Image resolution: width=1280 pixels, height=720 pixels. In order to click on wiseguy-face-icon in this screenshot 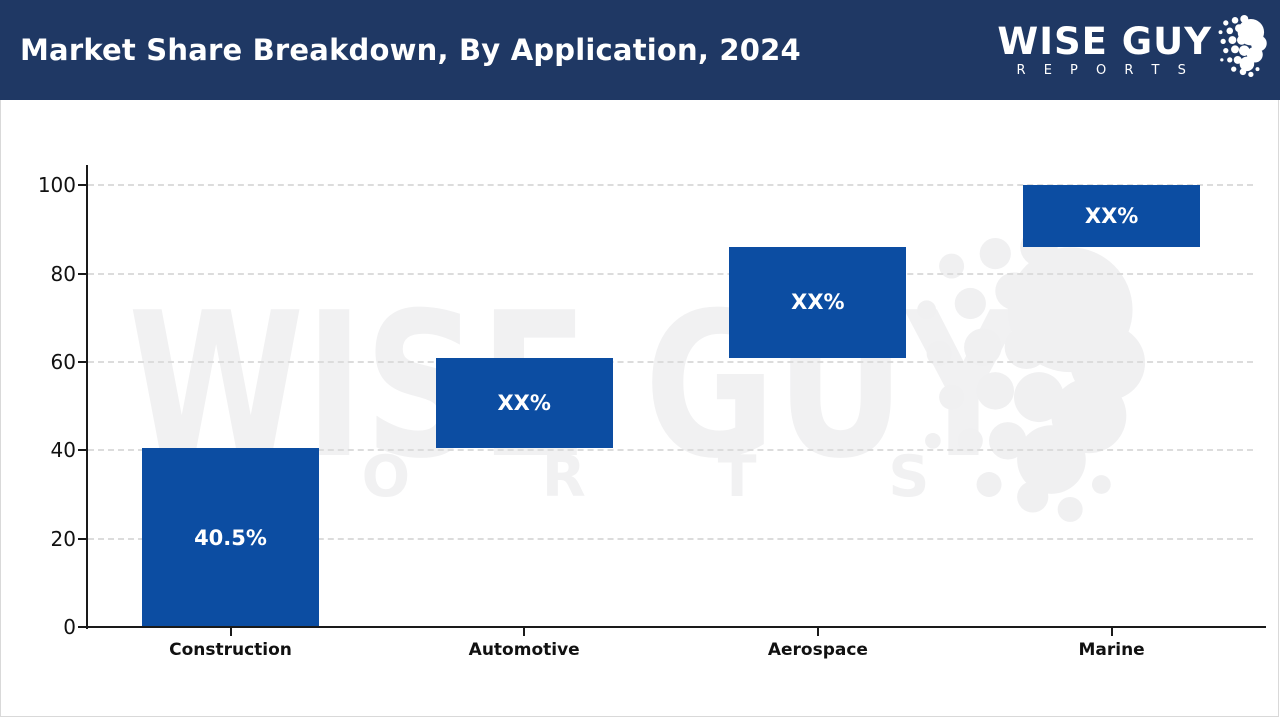, I will do `click(1242, 46)`.